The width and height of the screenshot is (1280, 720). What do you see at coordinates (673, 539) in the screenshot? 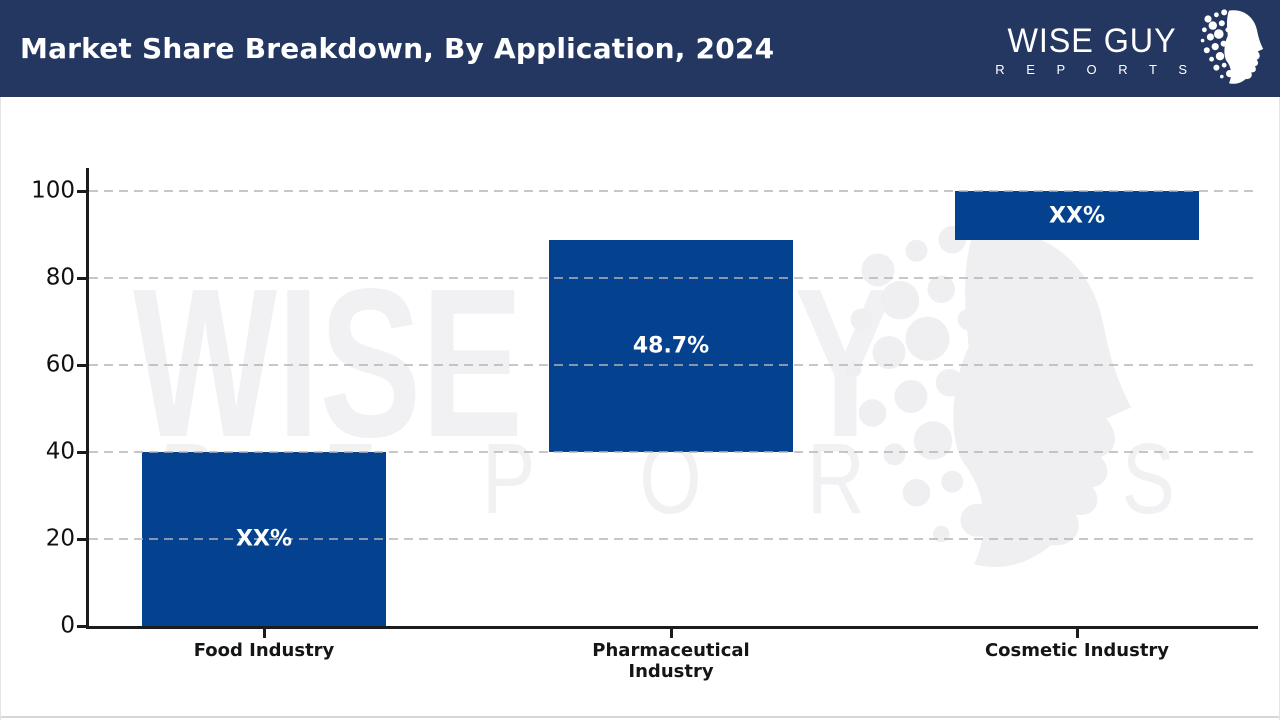
I see `gridline-y20` at bounding box center [673, 539].